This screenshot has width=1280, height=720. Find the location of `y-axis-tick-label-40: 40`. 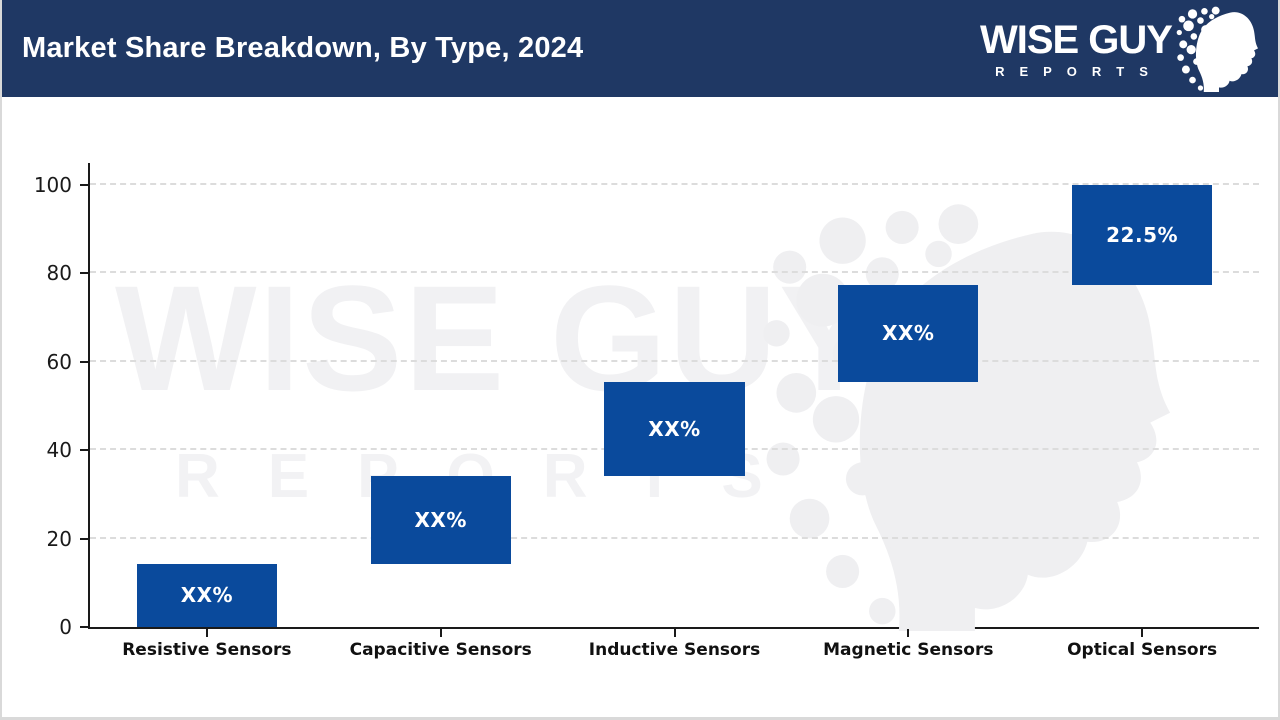

y-axis-tick-label-40: 40 is located at coordinates (59, 450).